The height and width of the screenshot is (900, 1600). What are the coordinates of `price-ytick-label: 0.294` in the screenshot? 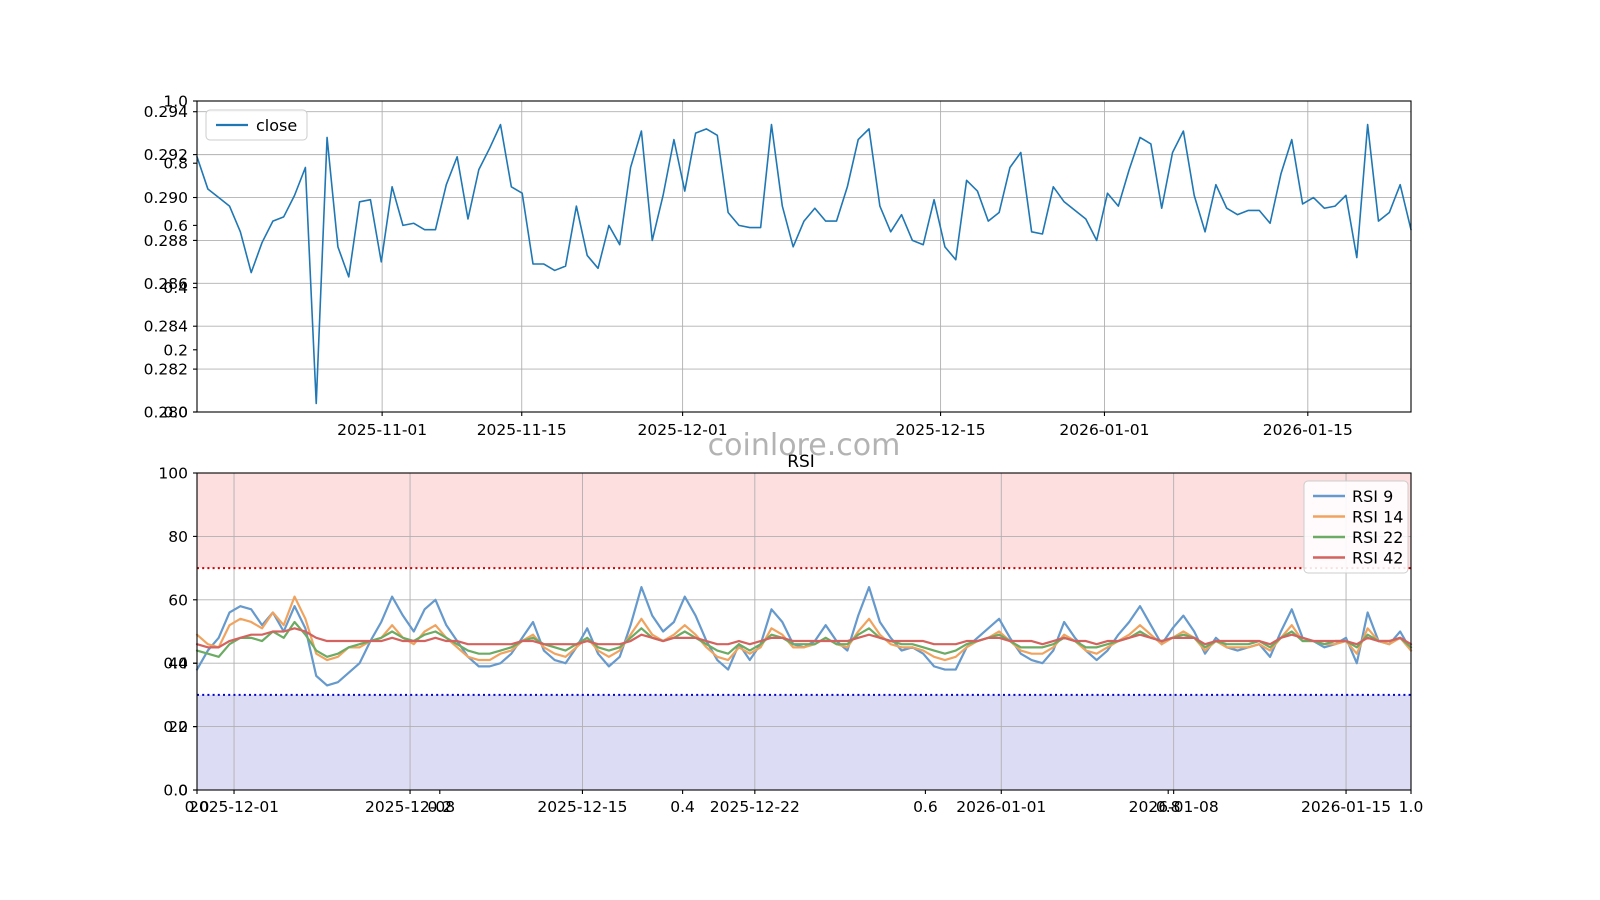 It's located at (166, 112).